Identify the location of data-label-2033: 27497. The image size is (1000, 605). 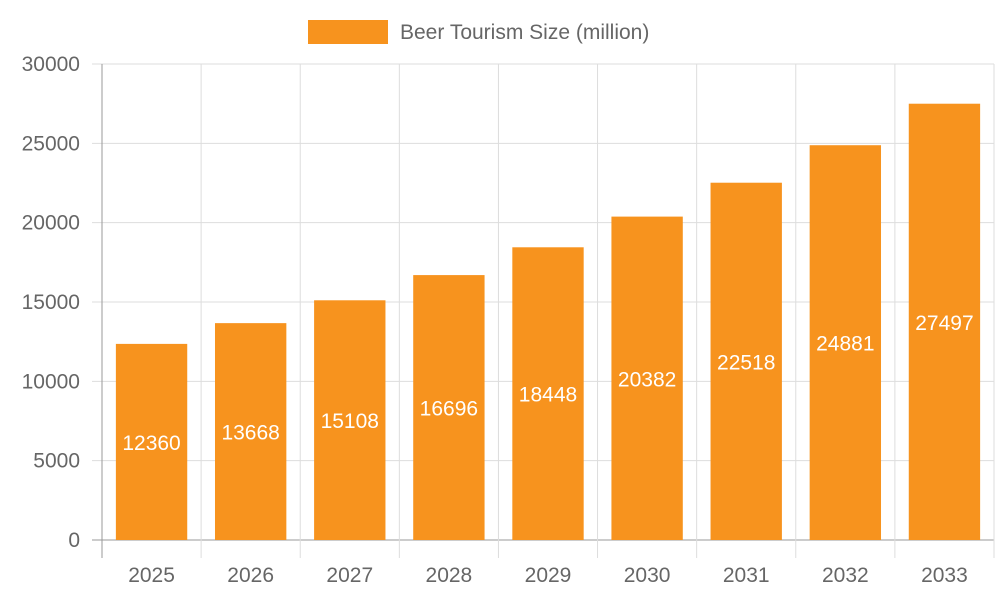
(944, 323).